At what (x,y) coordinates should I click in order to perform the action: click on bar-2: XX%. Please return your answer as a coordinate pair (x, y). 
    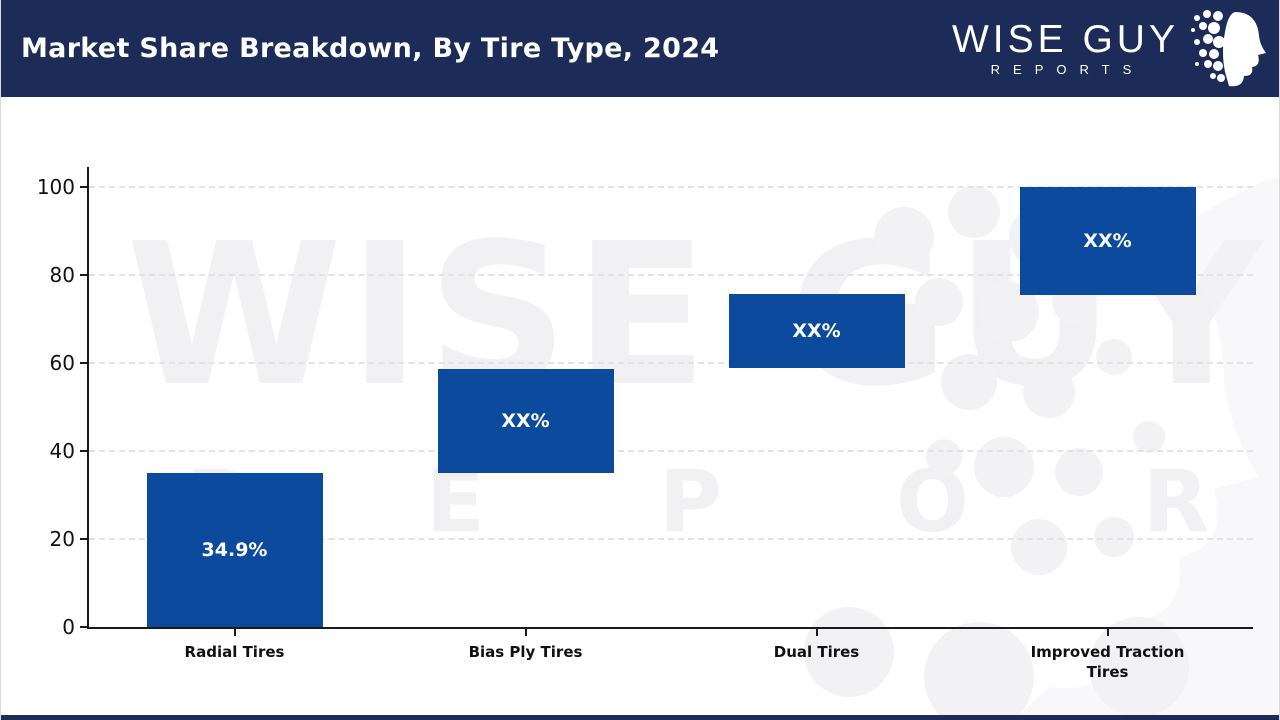
    Looking at the image, I should click on (816, 330).